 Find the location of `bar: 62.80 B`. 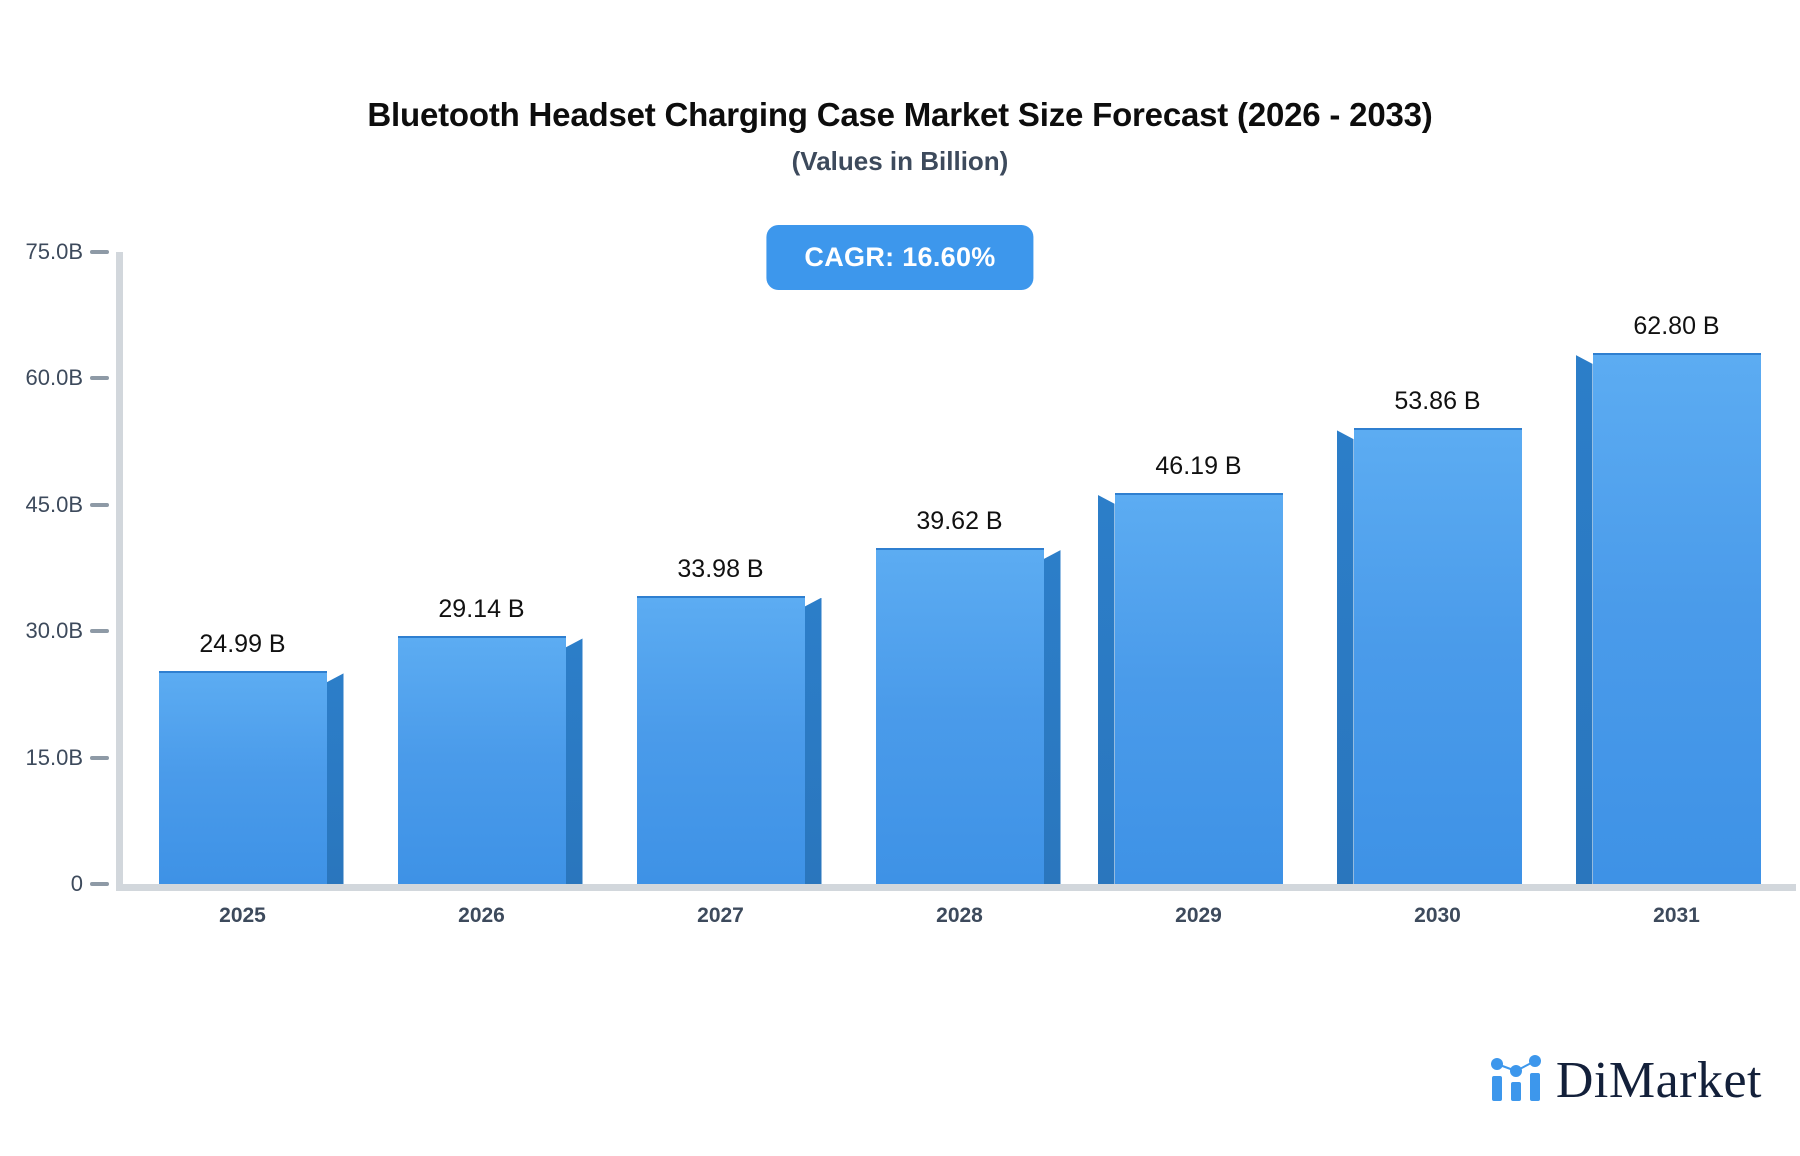

bar: 62.80 B is located at coordinates (1668, 598).